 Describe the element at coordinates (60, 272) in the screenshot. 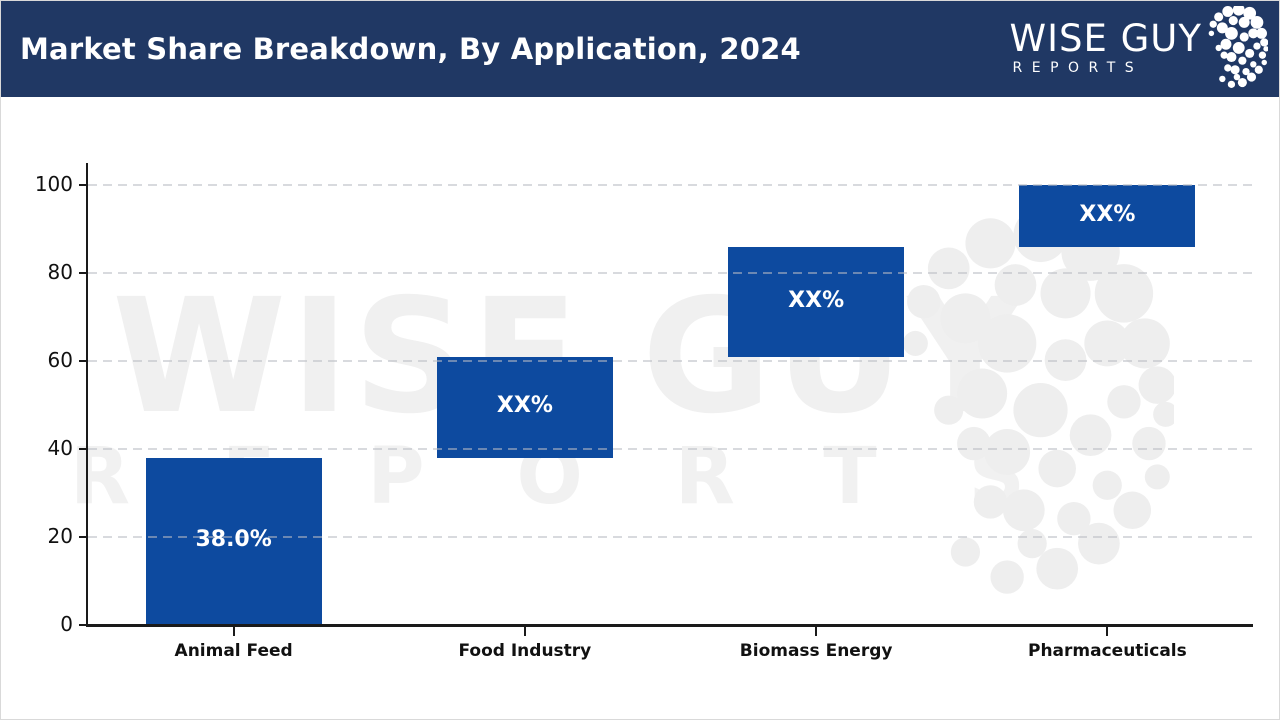

I see `y-axis-tick-label: 80` at that location.